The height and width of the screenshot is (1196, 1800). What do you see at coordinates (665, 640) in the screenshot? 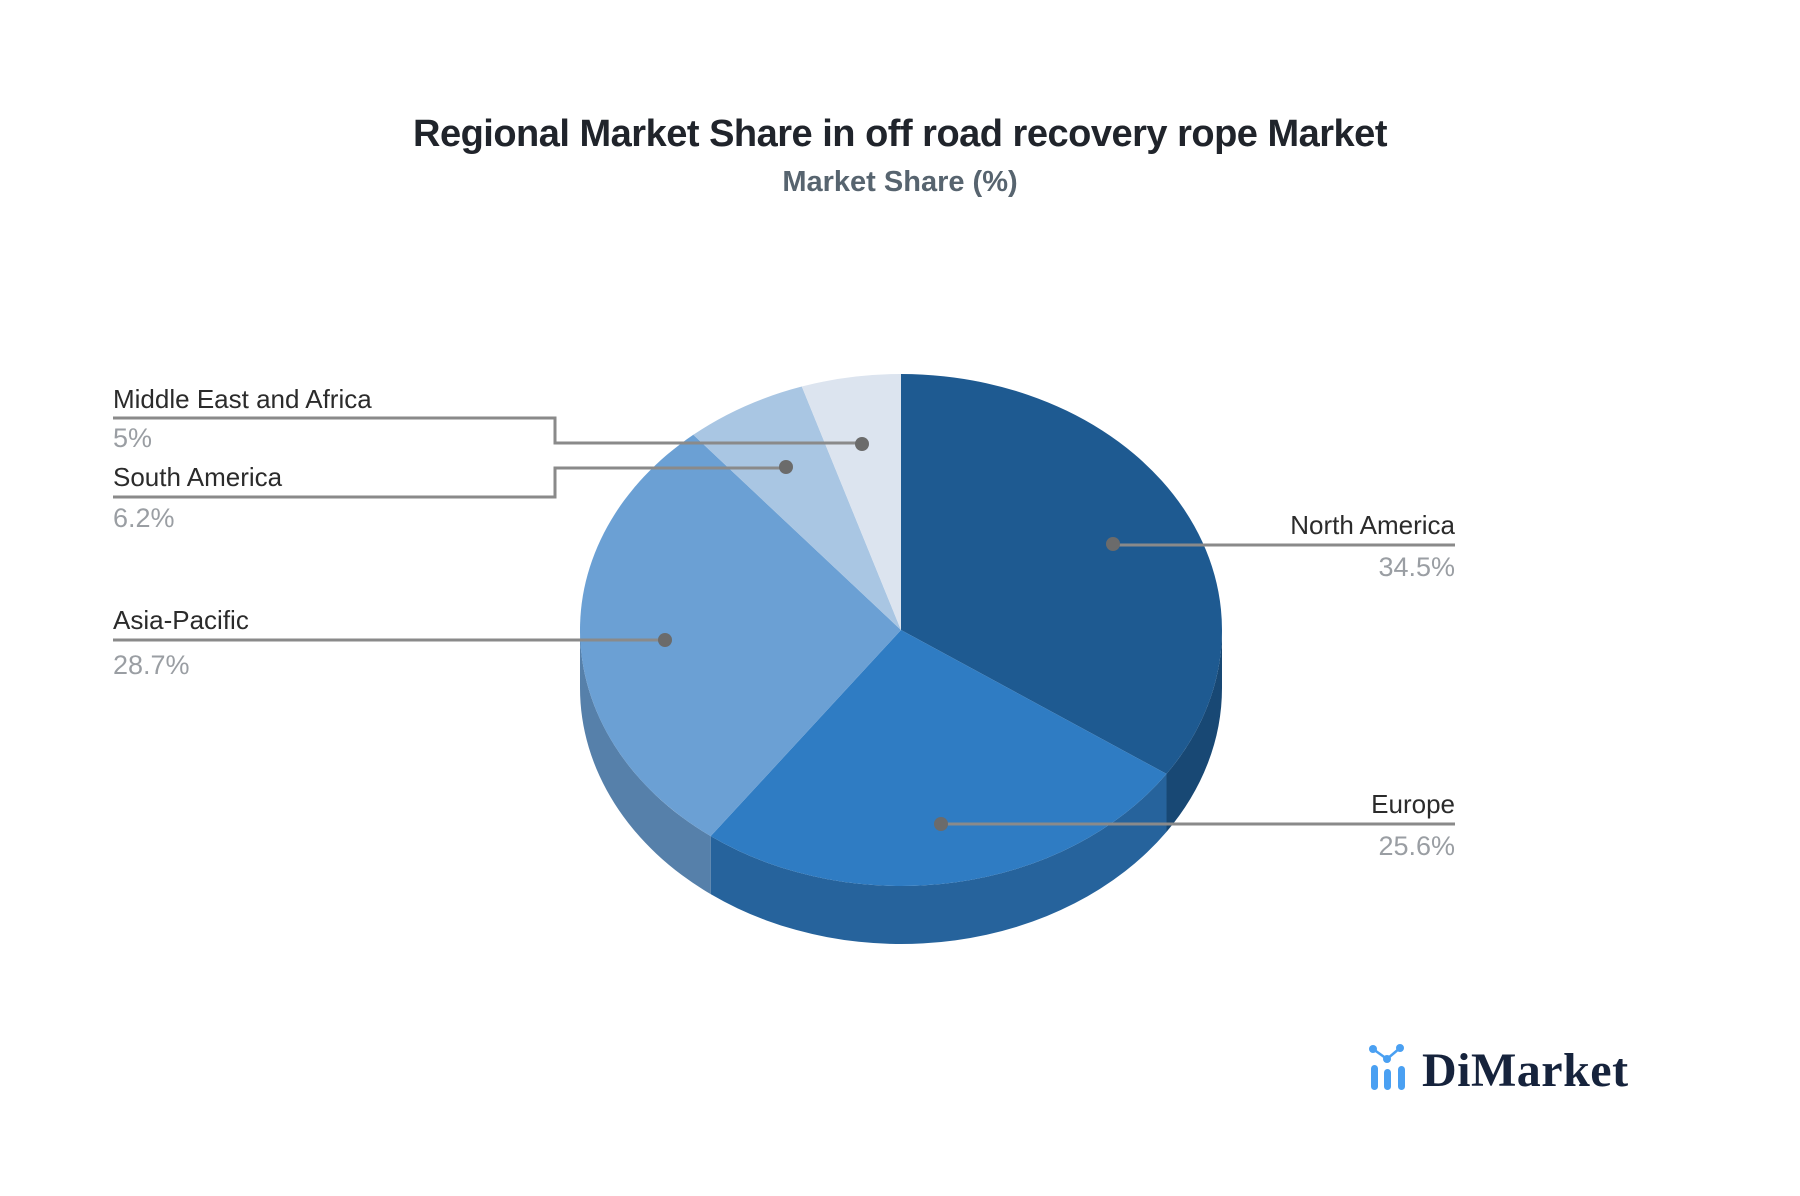
I see `leader-dot-asia-pacific` at bounding box center [665, 640].